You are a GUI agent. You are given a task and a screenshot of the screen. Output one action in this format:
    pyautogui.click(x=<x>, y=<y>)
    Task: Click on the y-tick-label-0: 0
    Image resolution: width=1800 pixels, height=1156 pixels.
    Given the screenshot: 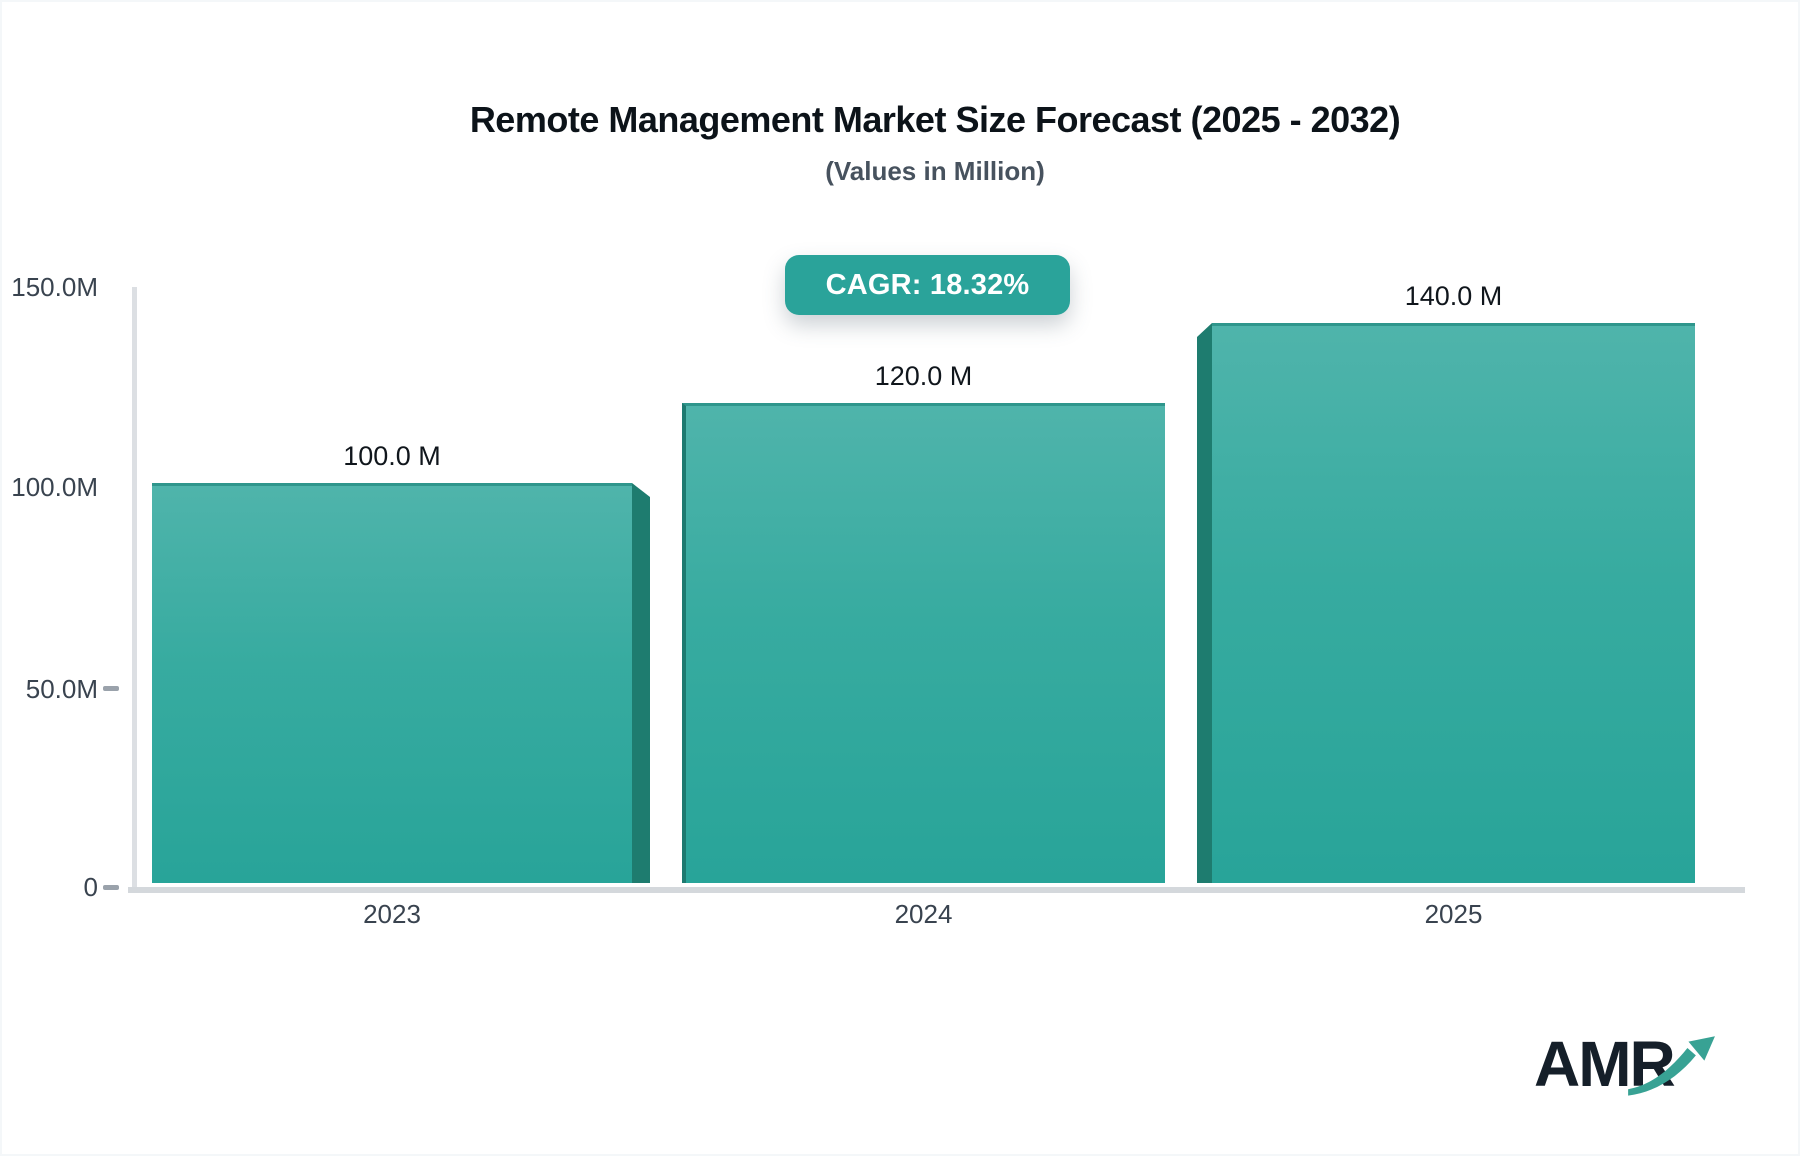 What is the action you would take?
    pyautogui.click(x=90, y=887)
    